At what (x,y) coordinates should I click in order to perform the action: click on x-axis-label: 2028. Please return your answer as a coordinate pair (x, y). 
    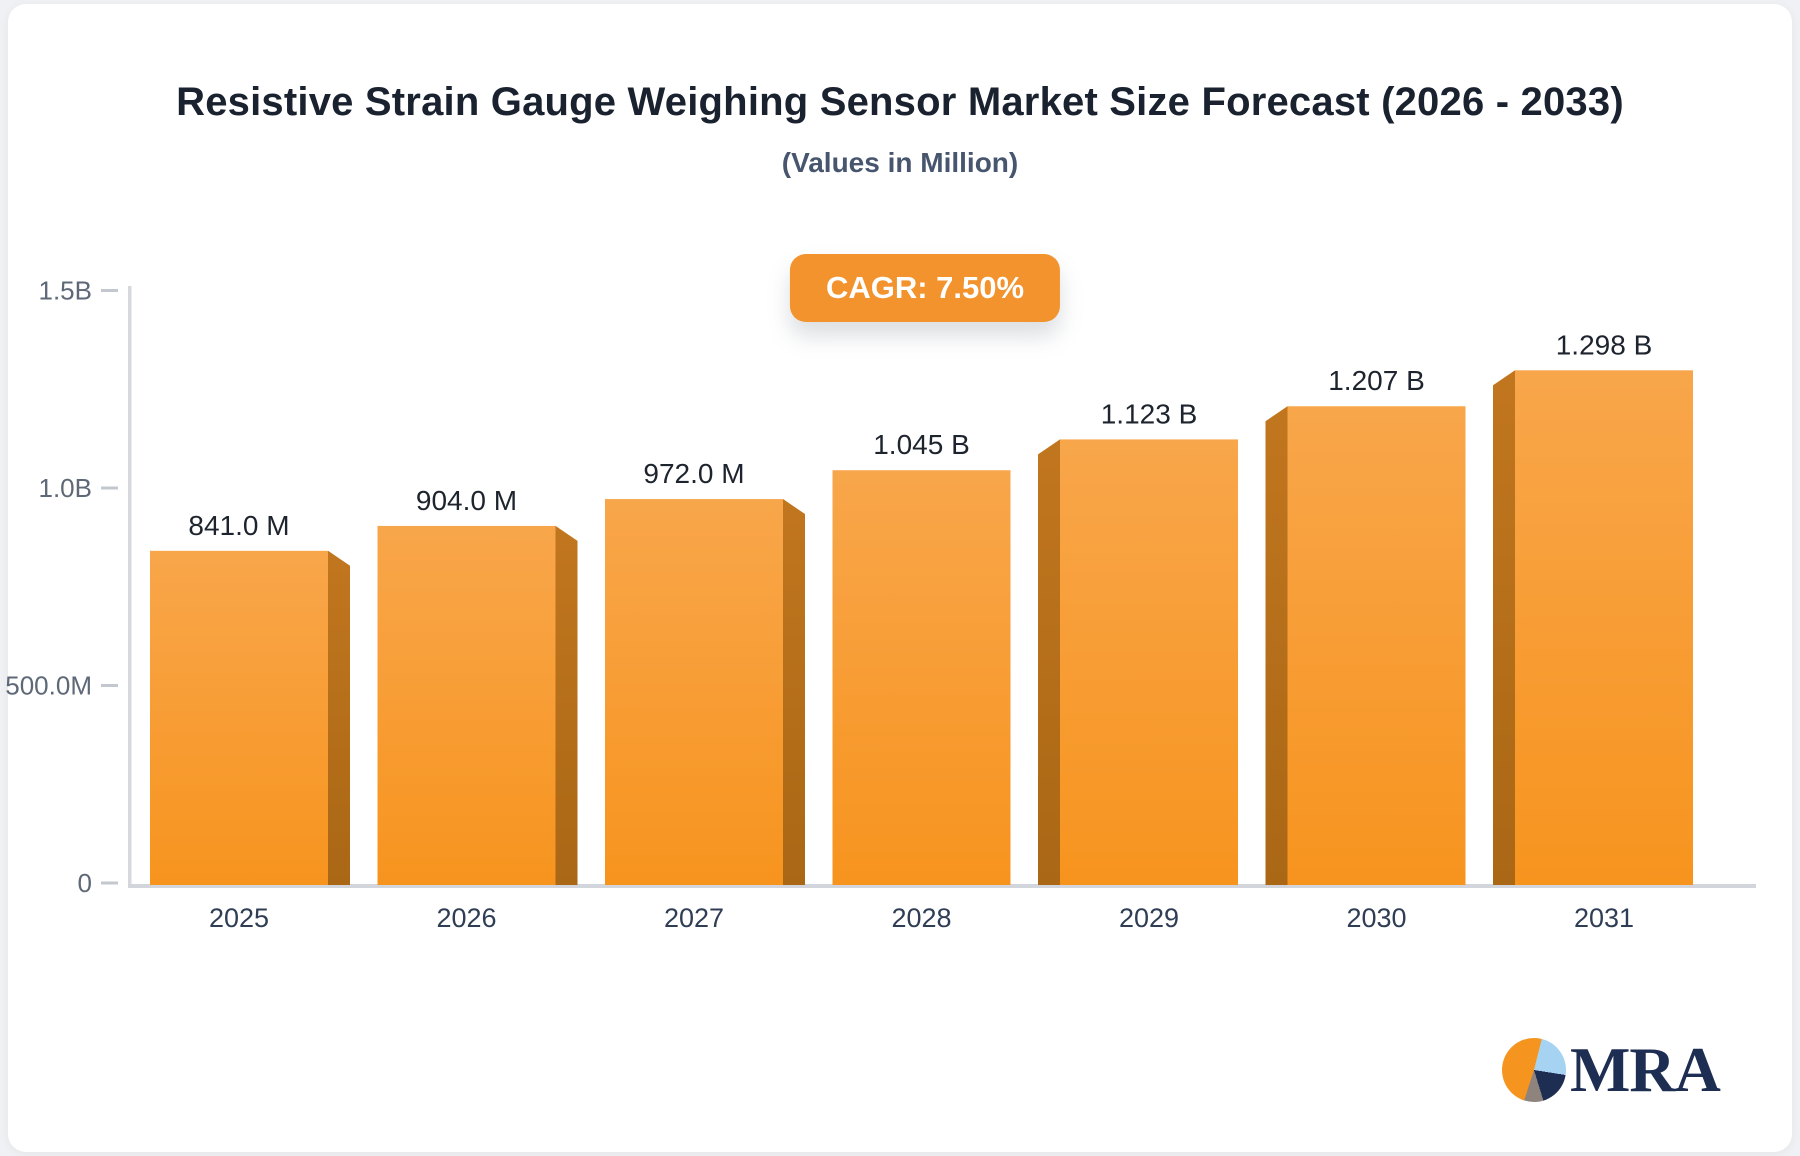
    Looking at the image, I should click on (921, 918).